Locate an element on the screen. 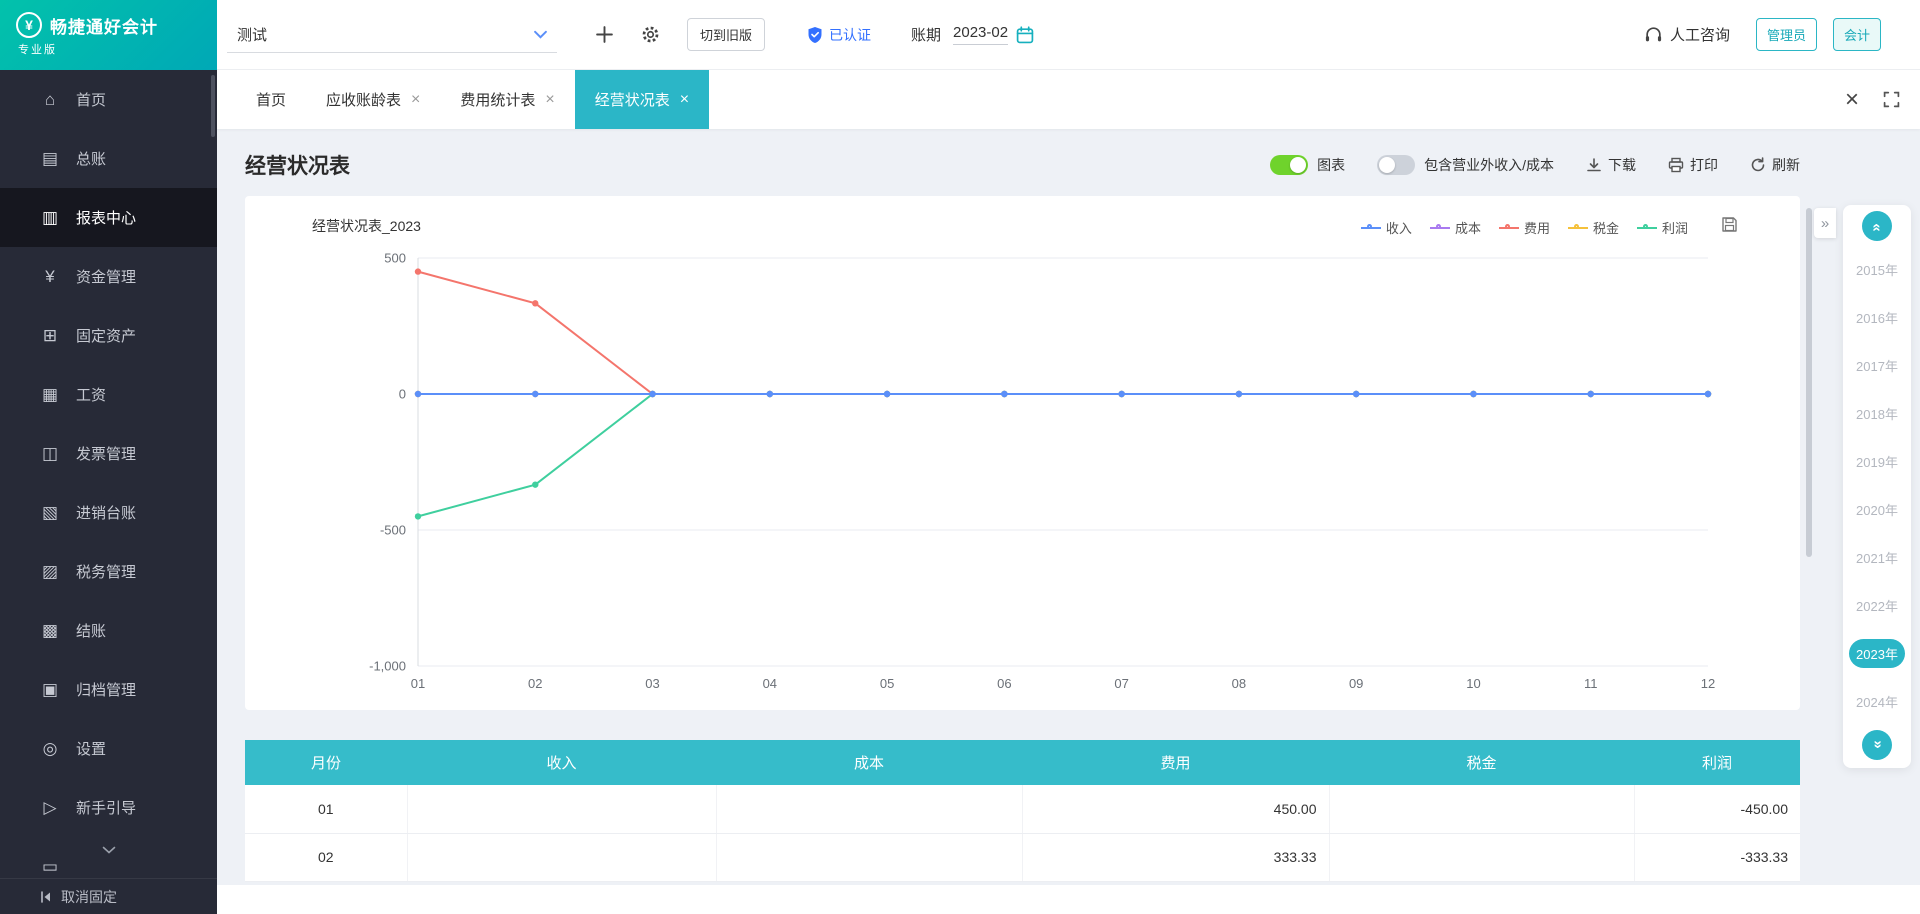 The height and width of the screenshot is (914, 1920). certified-badge: 已认证 is located at coordinates (839, 35).